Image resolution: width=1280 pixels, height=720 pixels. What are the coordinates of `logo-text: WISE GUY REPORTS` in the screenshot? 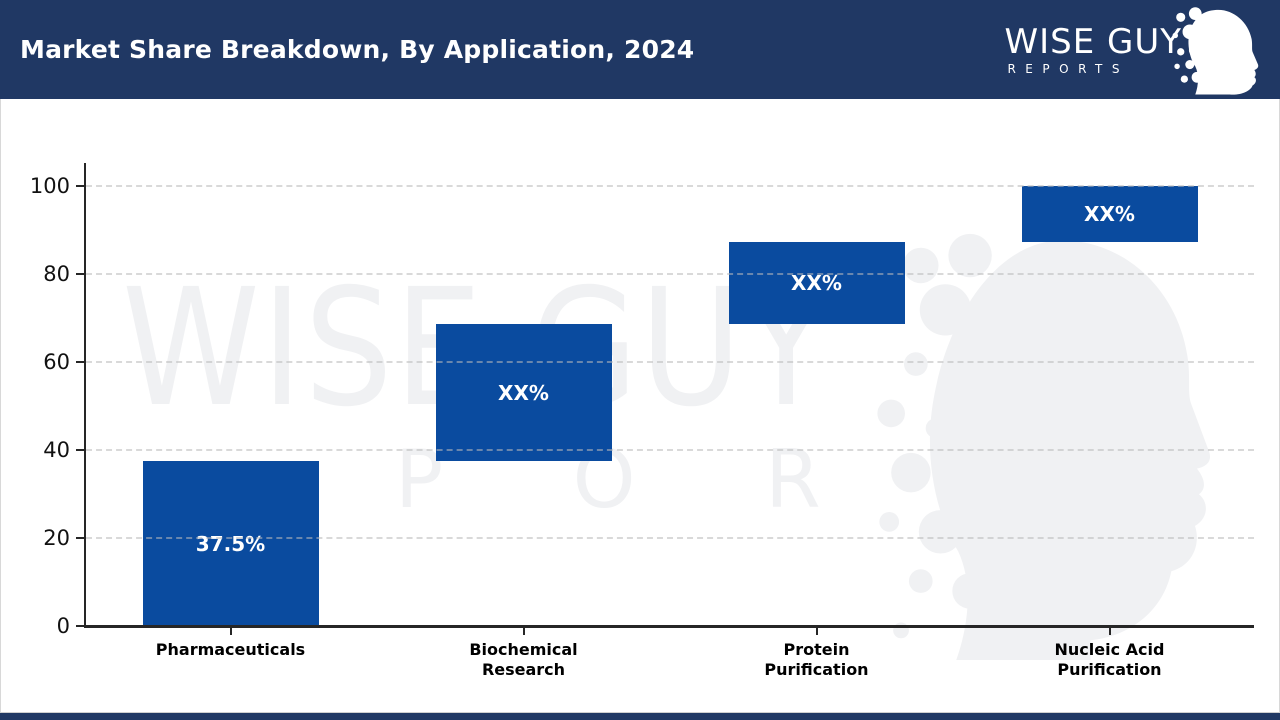 It's located at (1093, 50).